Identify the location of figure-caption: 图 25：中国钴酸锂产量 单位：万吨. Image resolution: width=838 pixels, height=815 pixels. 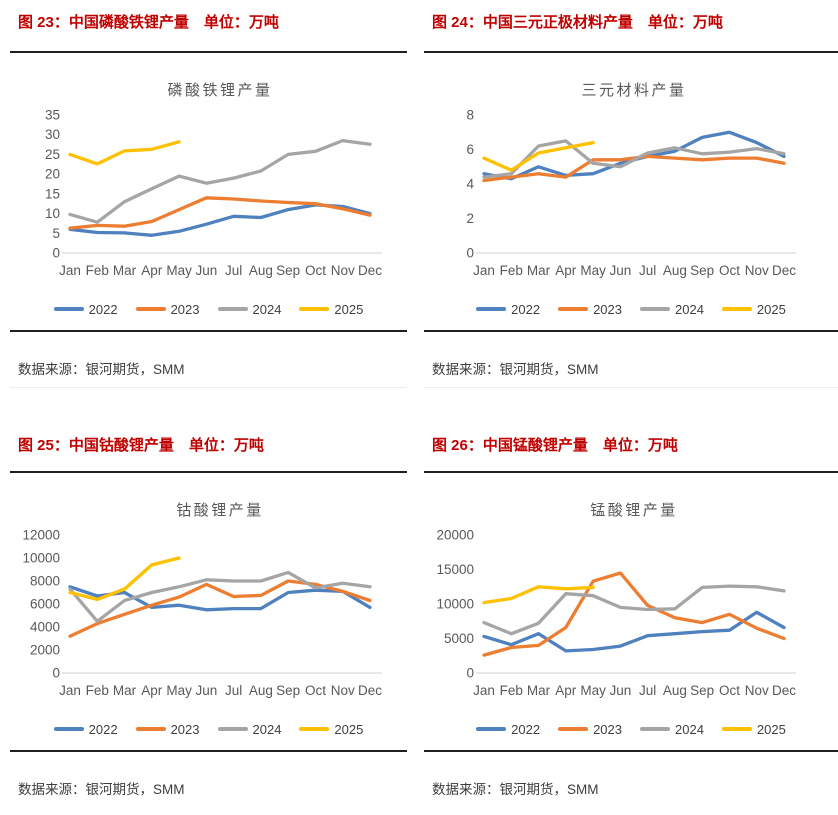
(141, 445).